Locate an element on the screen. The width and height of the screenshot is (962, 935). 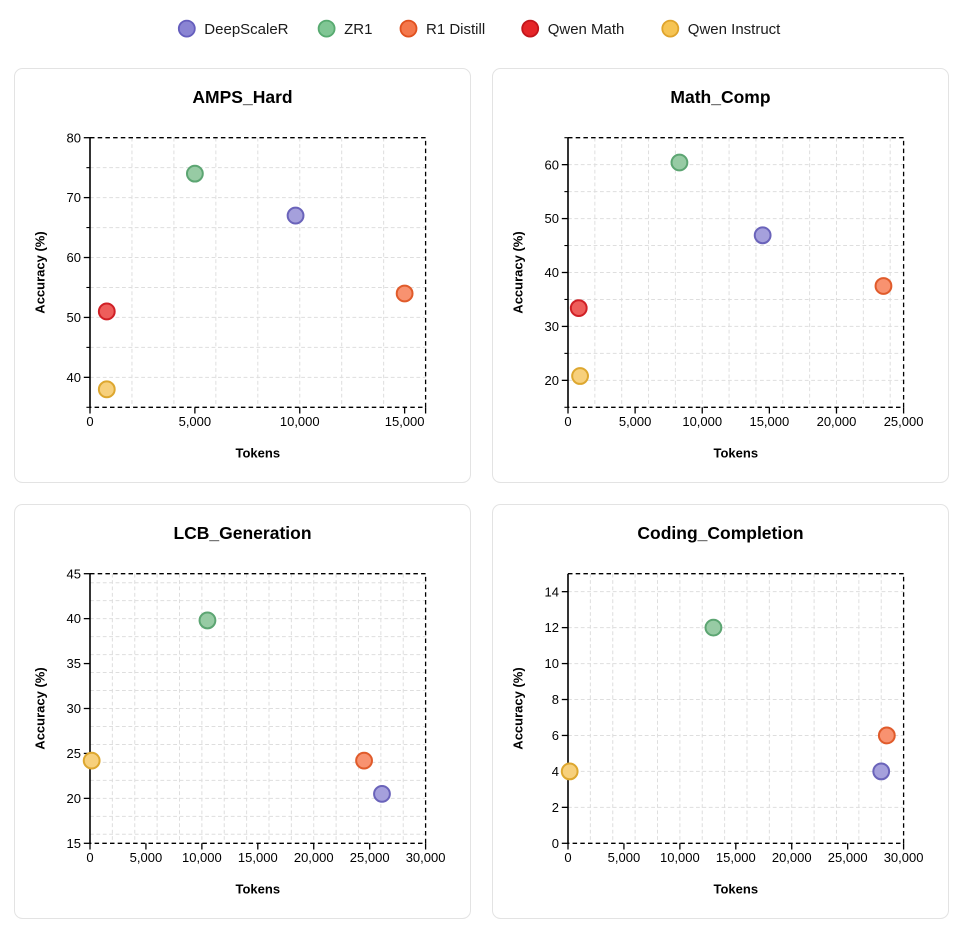
svg-text: Qwen Math is located at coordinates (586, 29).